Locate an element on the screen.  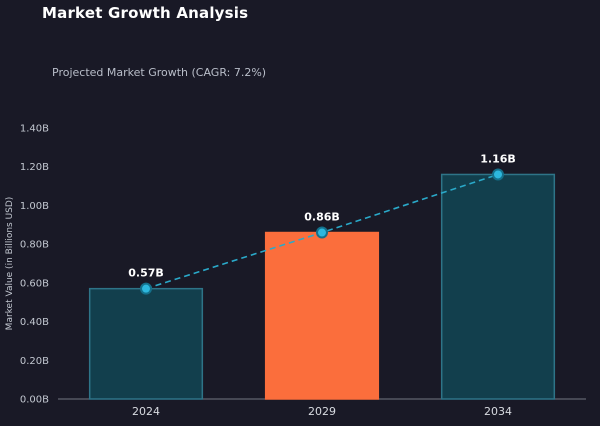
chart-subtitle: Projected Market Growth (CAGR: 7.2%) is located at coordinates (159, 72).